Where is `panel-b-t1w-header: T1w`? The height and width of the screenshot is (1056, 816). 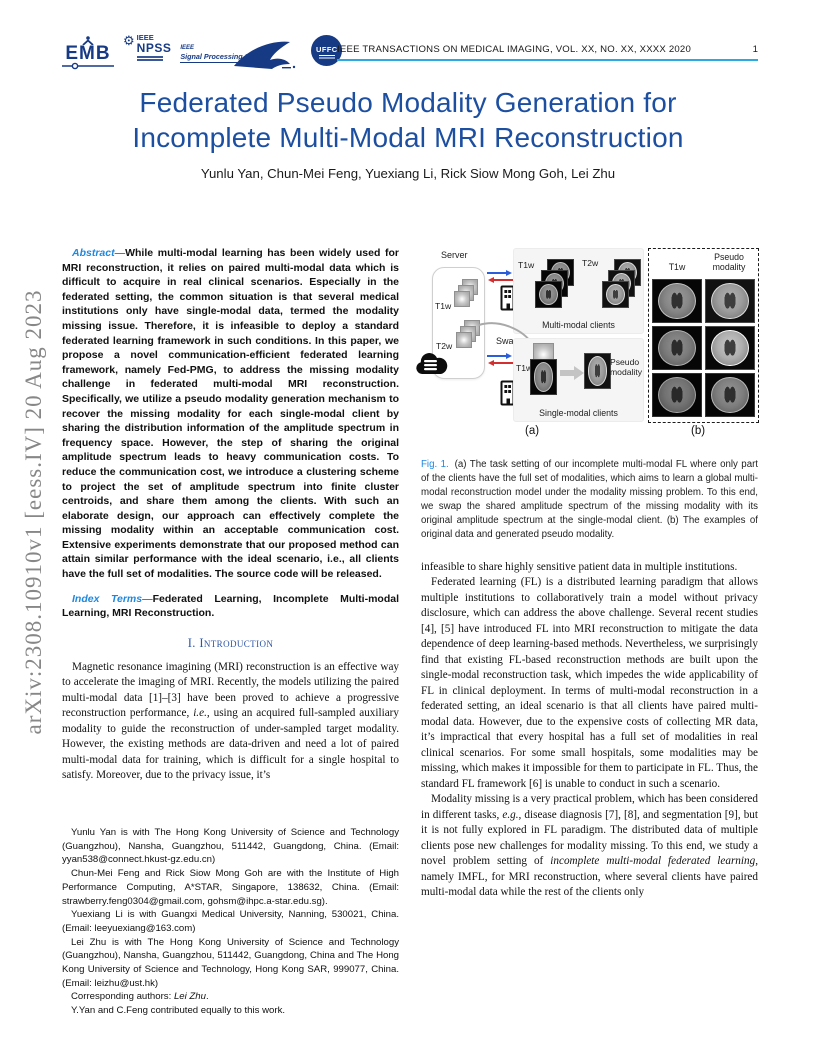
panel-b-t1w-header: T1w is located at coordinates (677, 267).